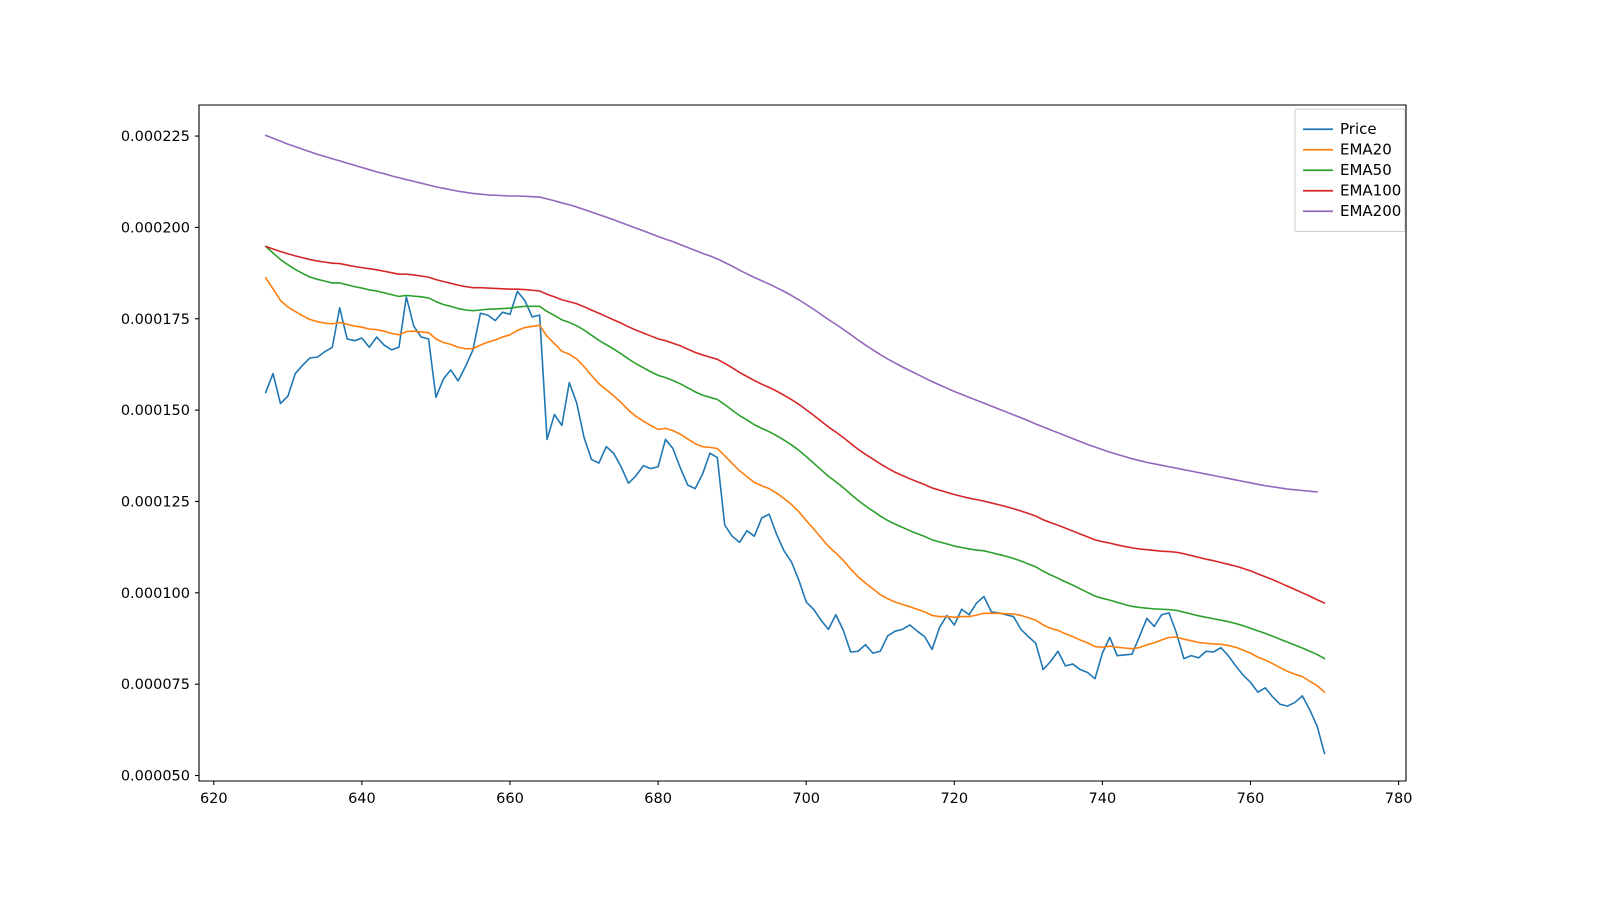 The image size is (1600, 900). I want to click on x-tick-label: 780, so click(1399, 799).